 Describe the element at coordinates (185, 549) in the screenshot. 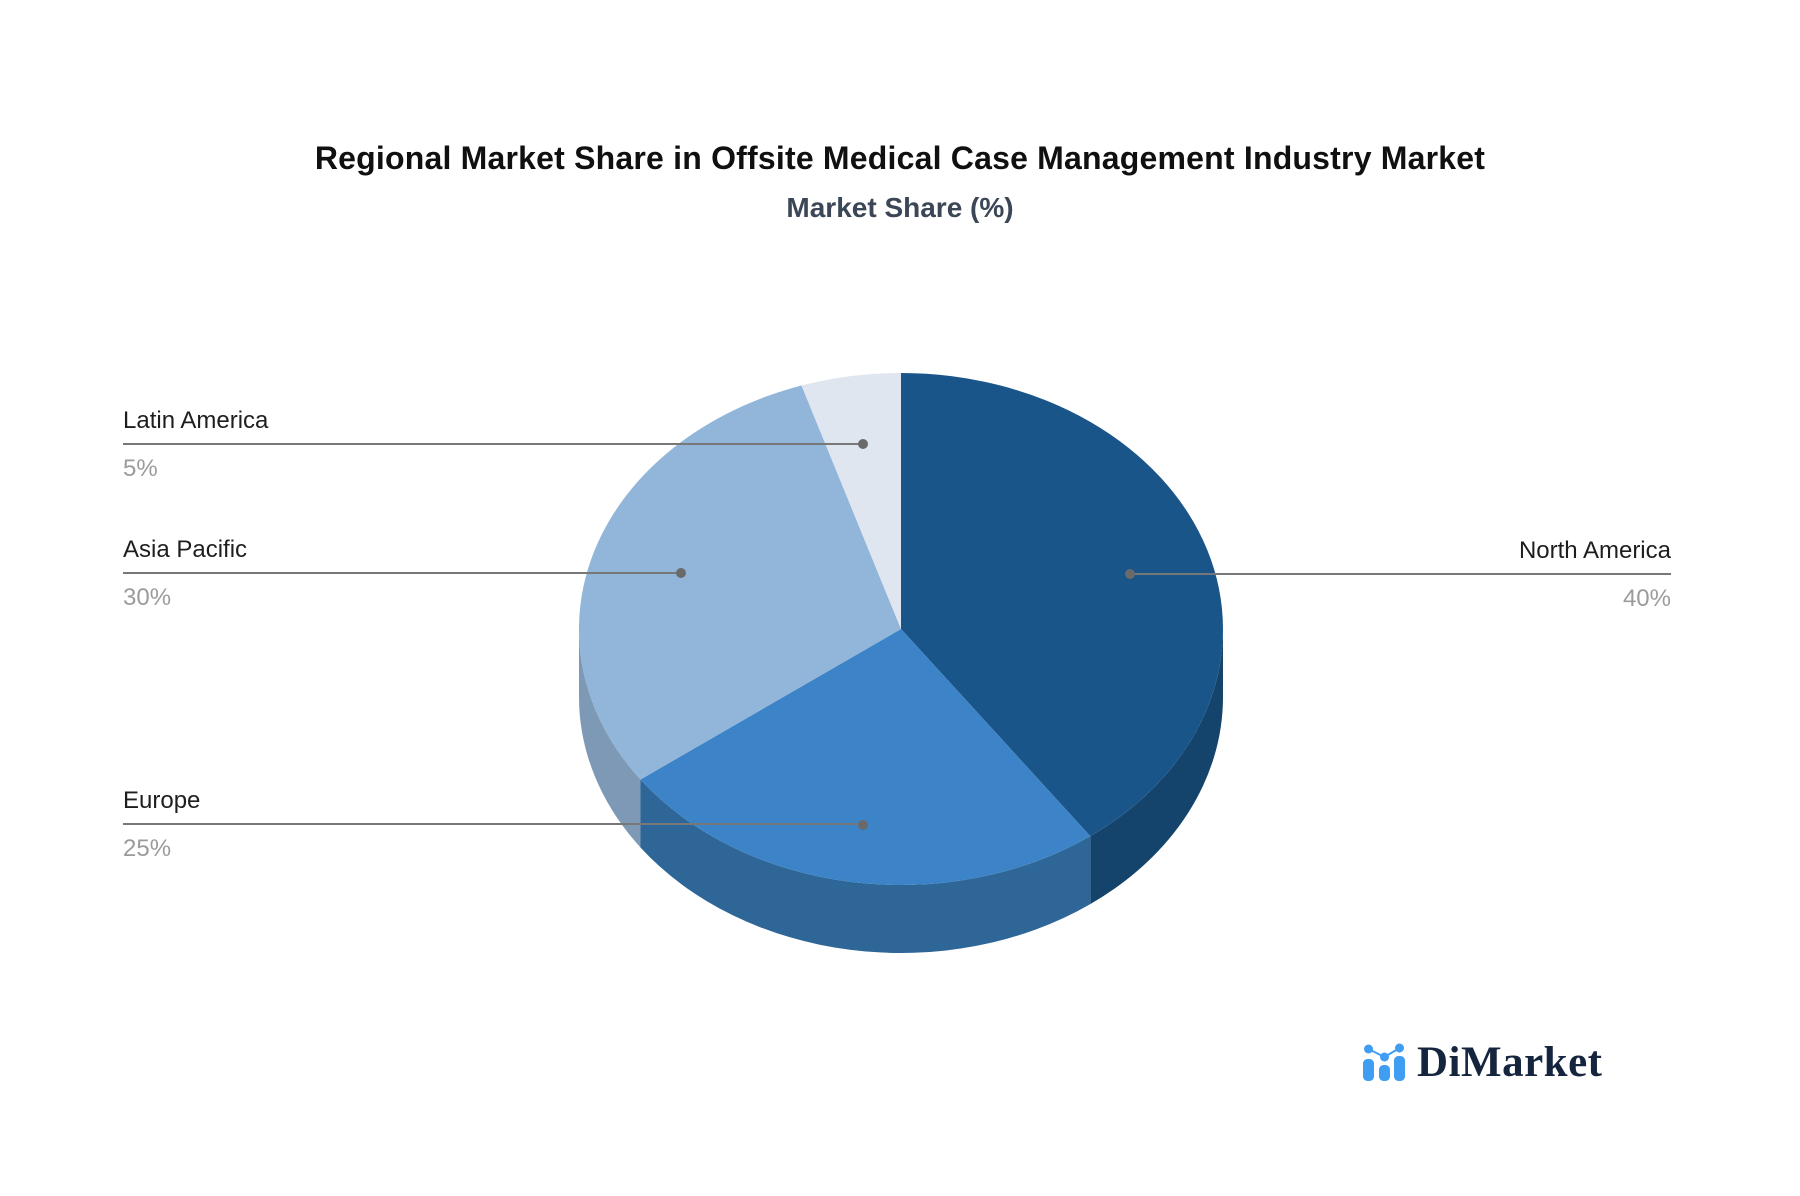

I see `slice-label: Asia Pacific` at that location.